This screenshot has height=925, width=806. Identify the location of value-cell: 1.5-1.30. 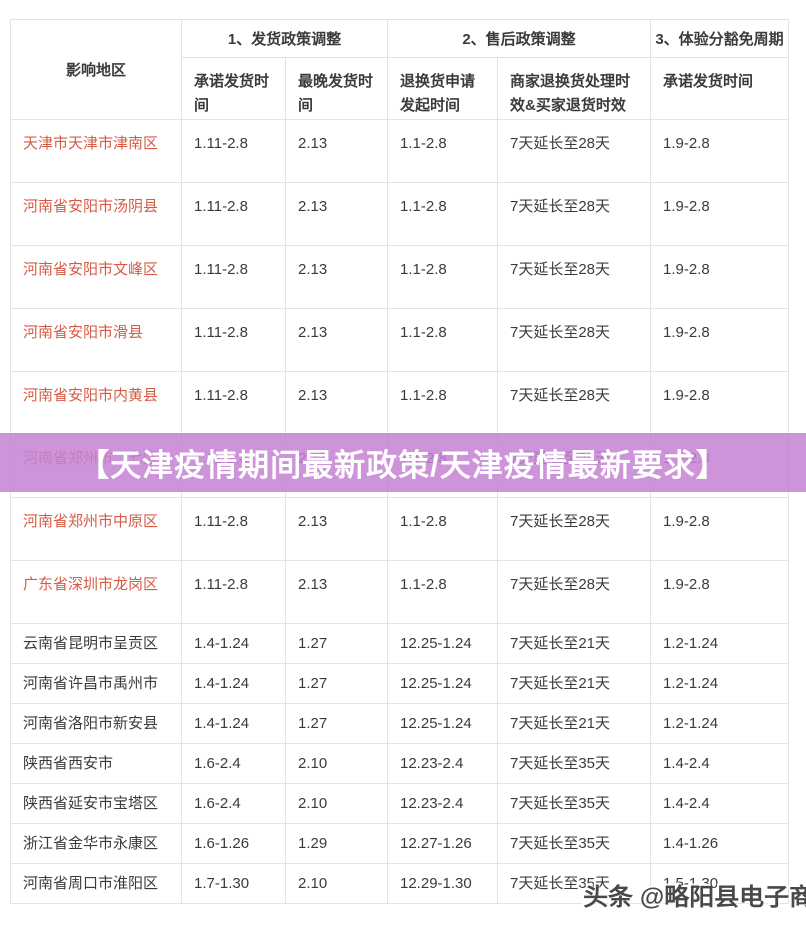
(719, 883).